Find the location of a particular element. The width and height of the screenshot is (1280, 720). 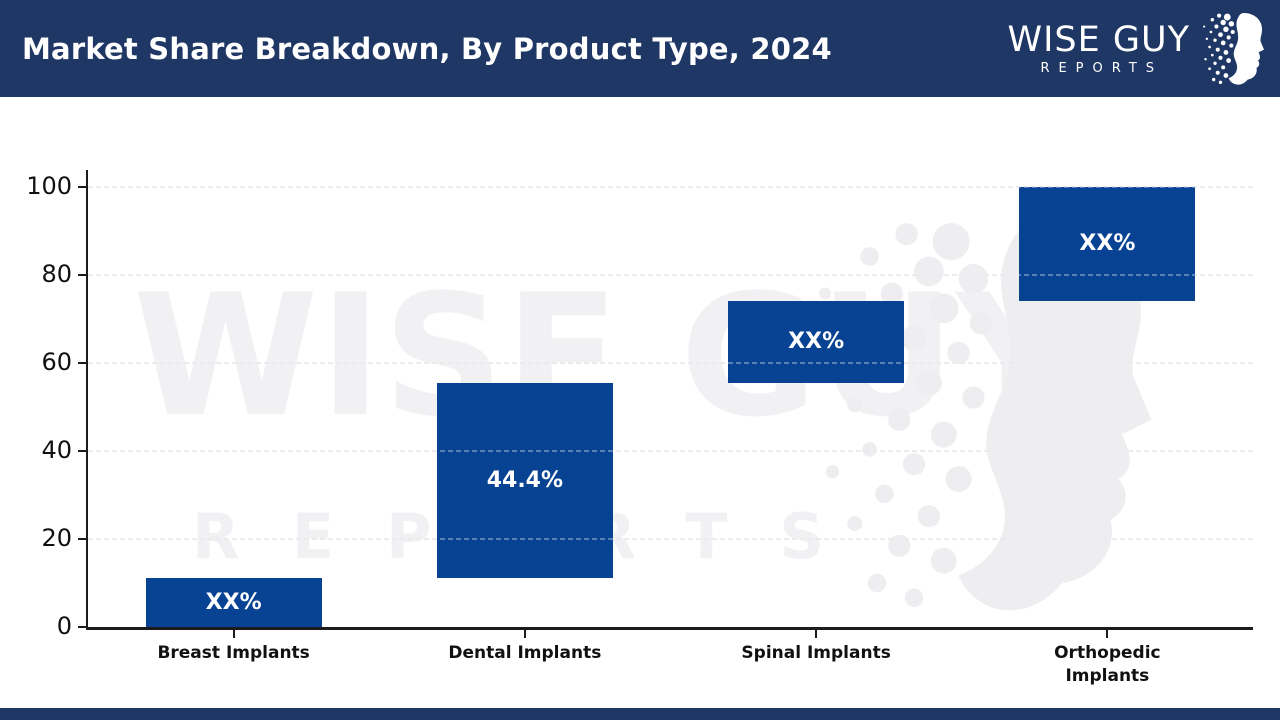

x-axis-line is located at coordinates (669, 628).